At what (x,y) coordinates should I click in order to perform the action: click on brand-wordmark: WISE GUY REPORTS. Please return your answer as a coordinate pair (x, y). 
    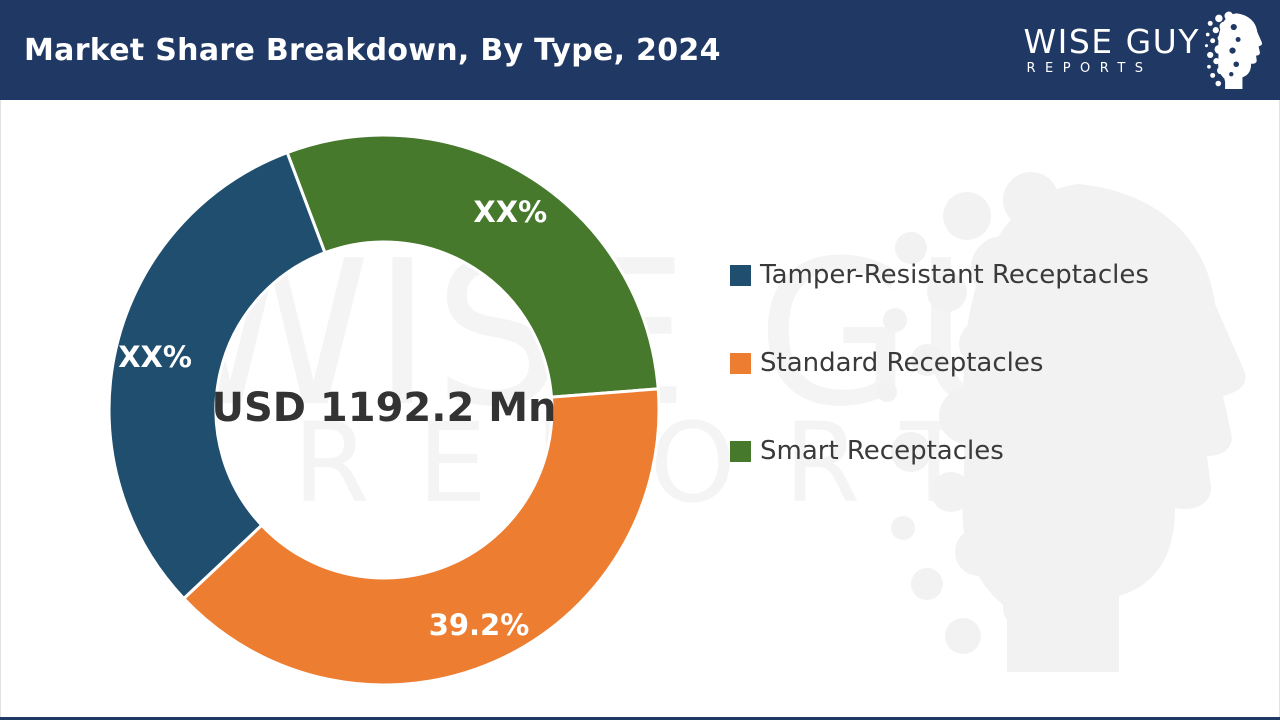
    Looking at the image, I should click on (1111, 50).